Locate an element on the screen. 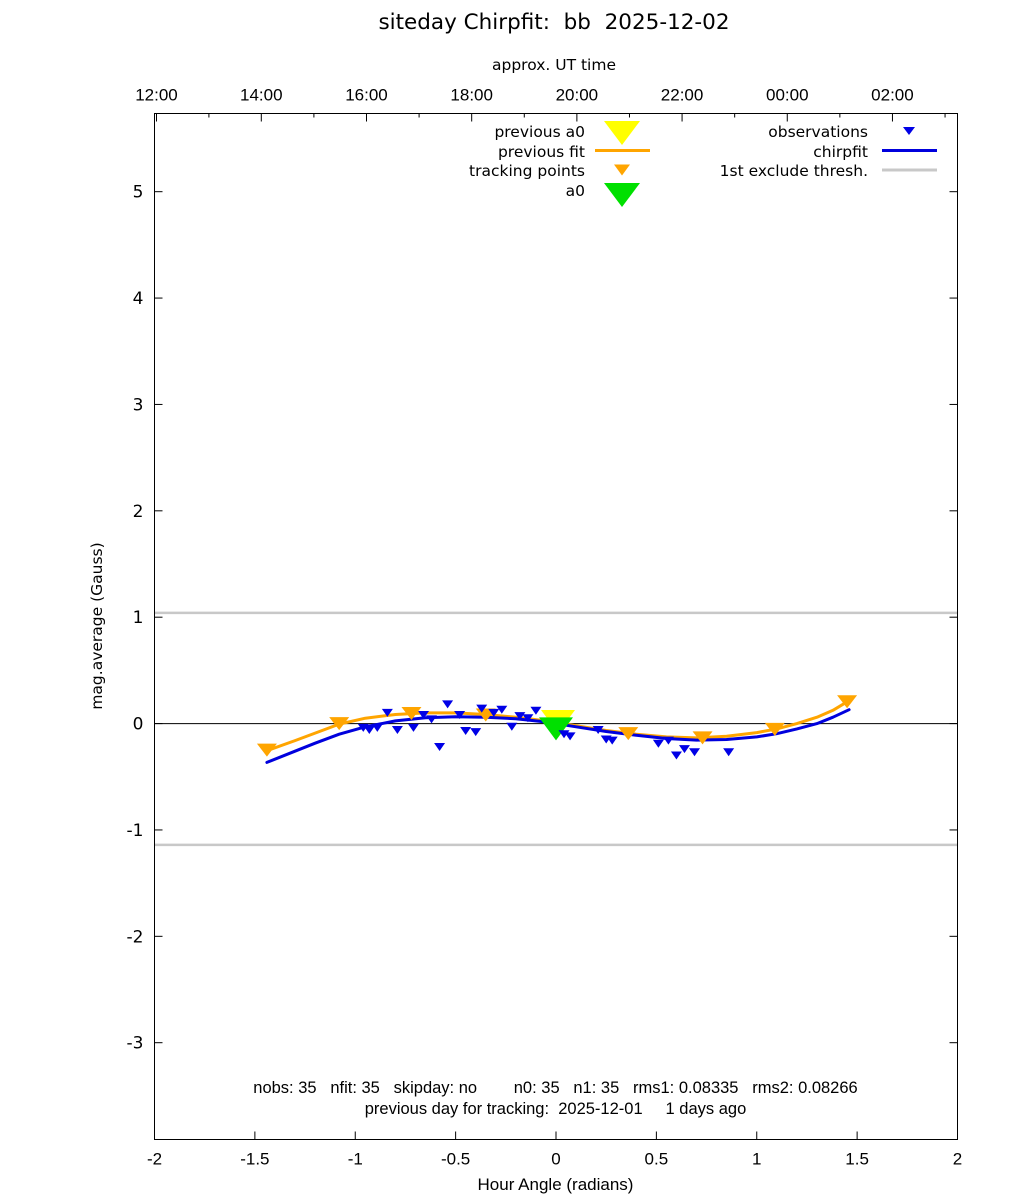  x-tick-label: 1 is located at coordinates (756, 1159).